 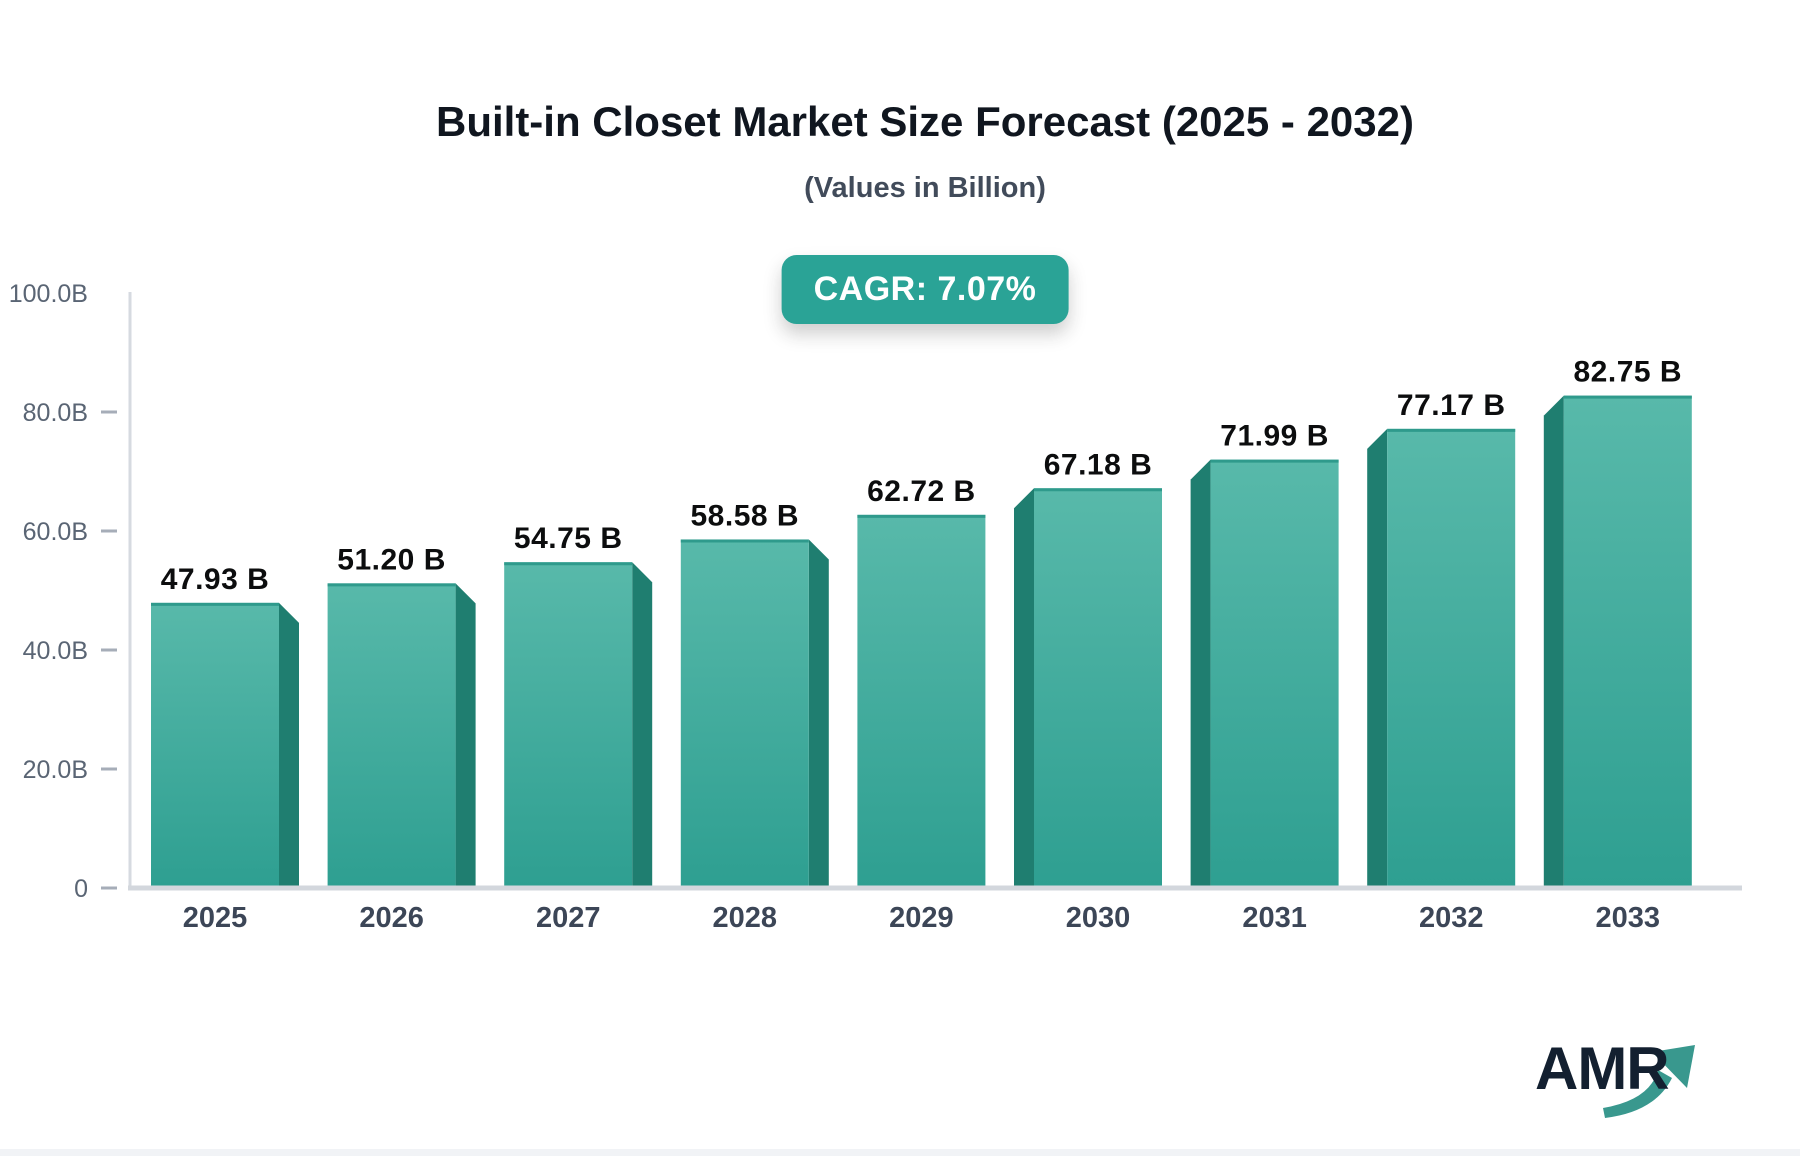 I want to click on y-tick-label-40.0B: 40.0B, so click(x=55, y=651).